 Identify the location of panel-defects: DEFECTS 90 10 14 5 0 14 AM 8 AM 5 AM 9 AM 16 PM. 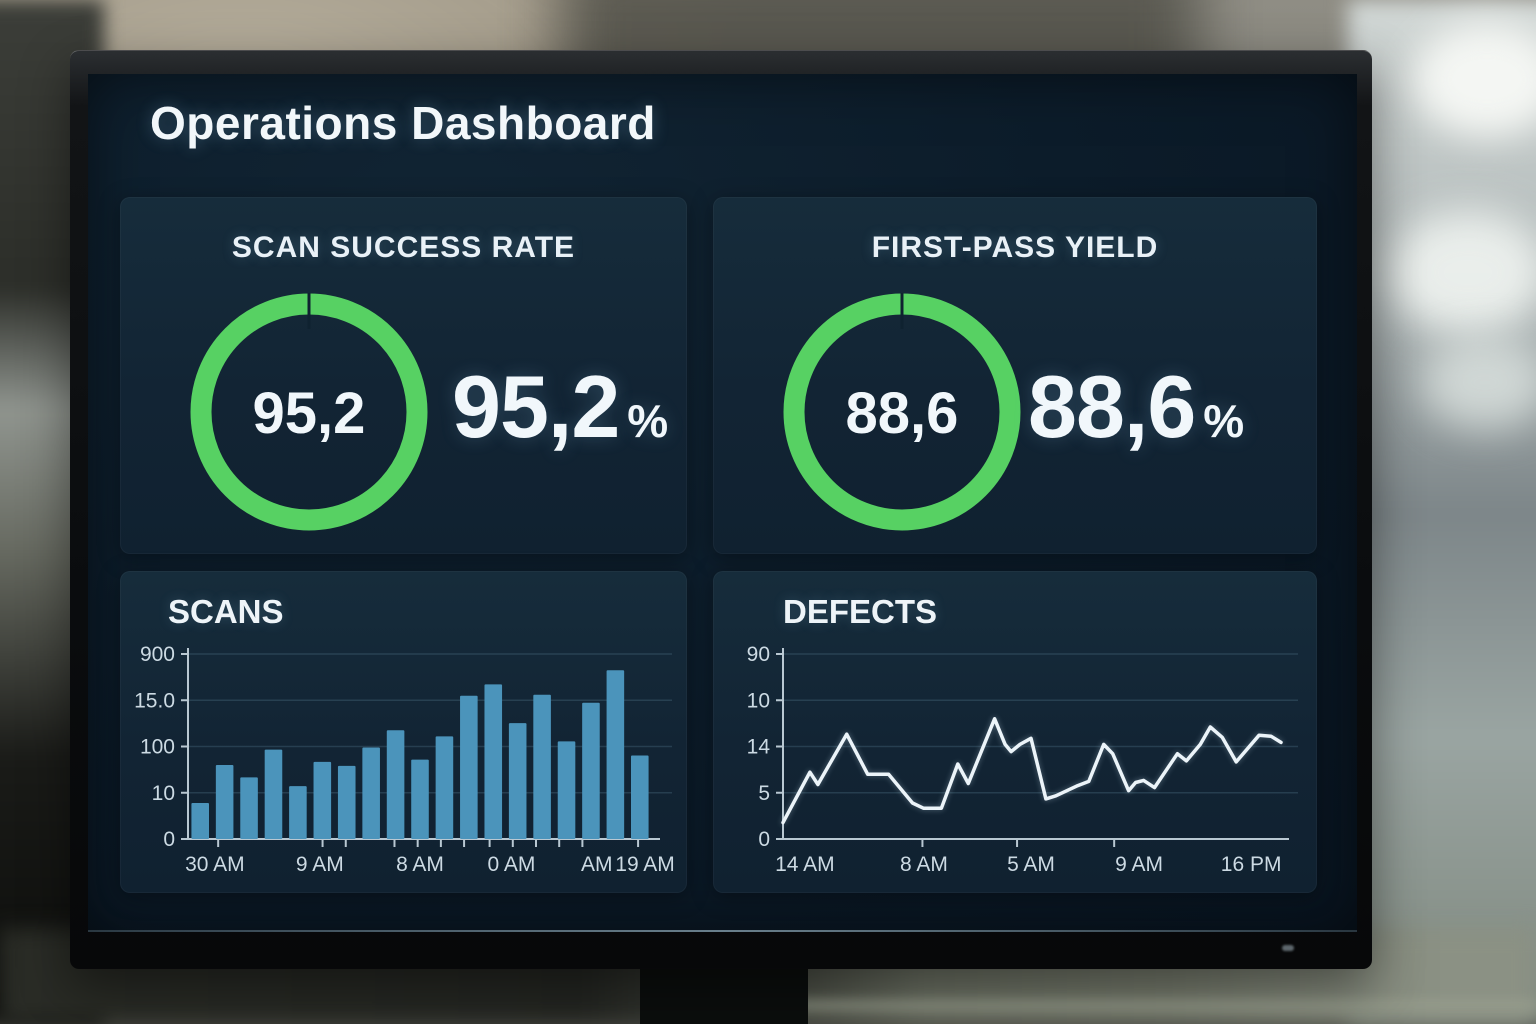
(1015, 732).